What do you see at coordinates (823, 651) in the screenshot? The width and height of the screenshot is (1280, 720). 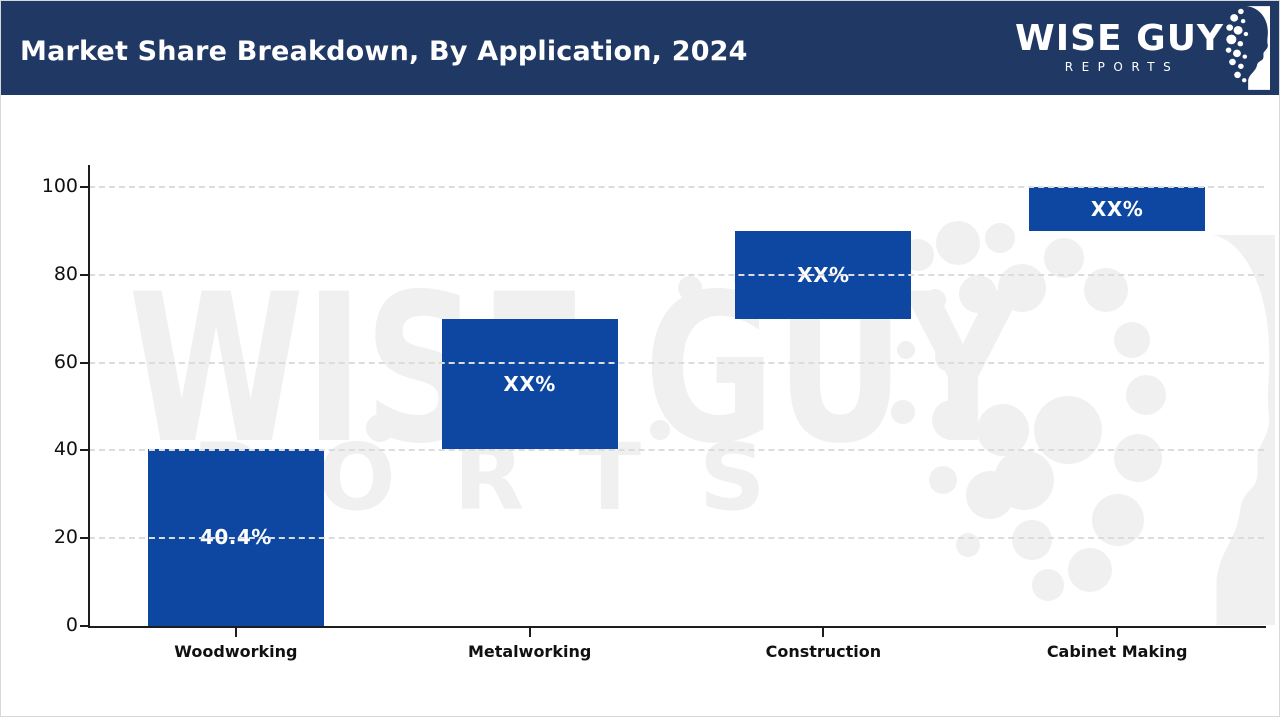 I see `x-axis-label-construction: Construction` at bounding box center [823, 651].